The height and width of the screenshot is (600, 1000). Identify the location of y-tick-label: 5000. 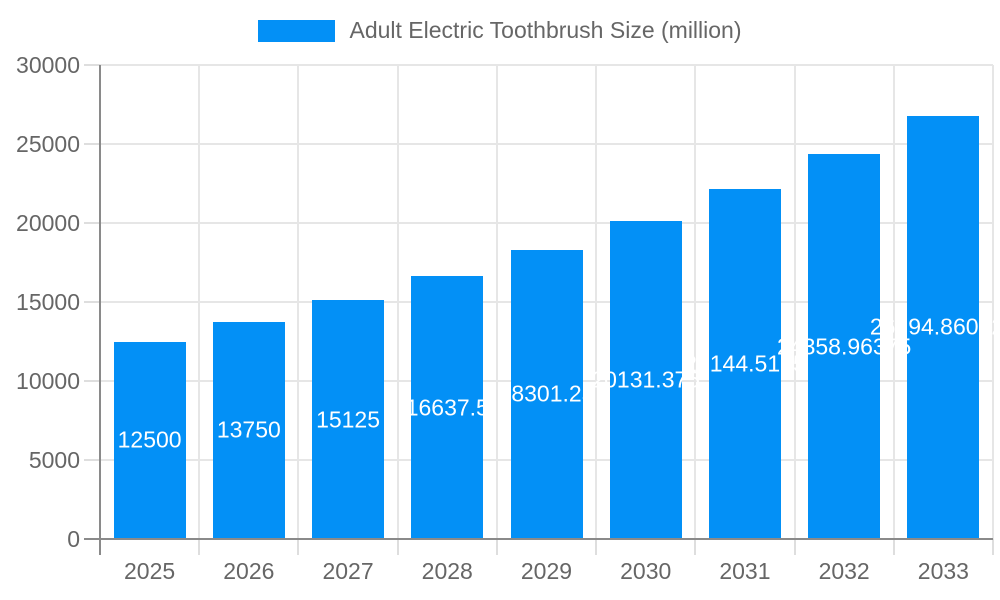
(54, 460).